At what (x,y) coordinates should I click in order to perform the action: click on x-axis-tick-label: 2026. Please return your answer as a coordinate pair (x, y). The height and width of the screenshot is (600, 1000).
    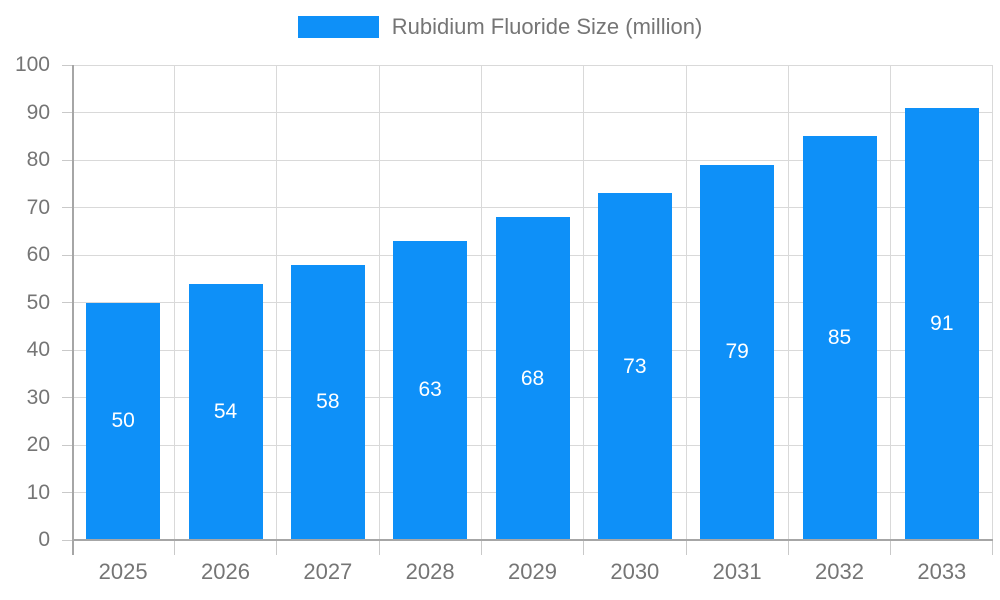
    Looking at the image, I should click on (225, 571).